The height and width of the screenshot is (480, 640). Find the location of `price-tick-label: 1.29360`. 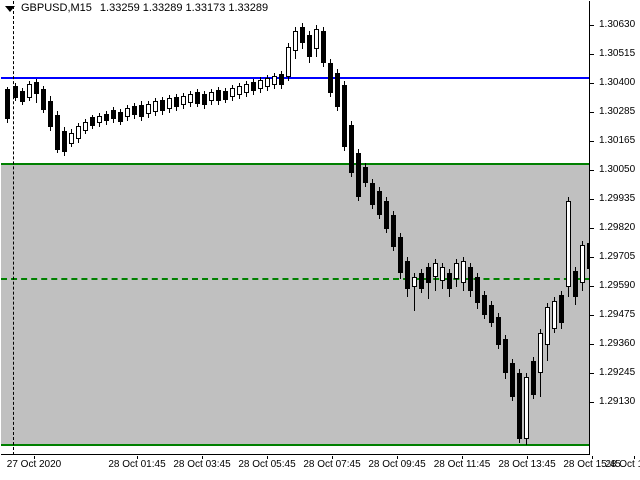

price-tick-label: 1.29360 is located at coordinates (617, 343).